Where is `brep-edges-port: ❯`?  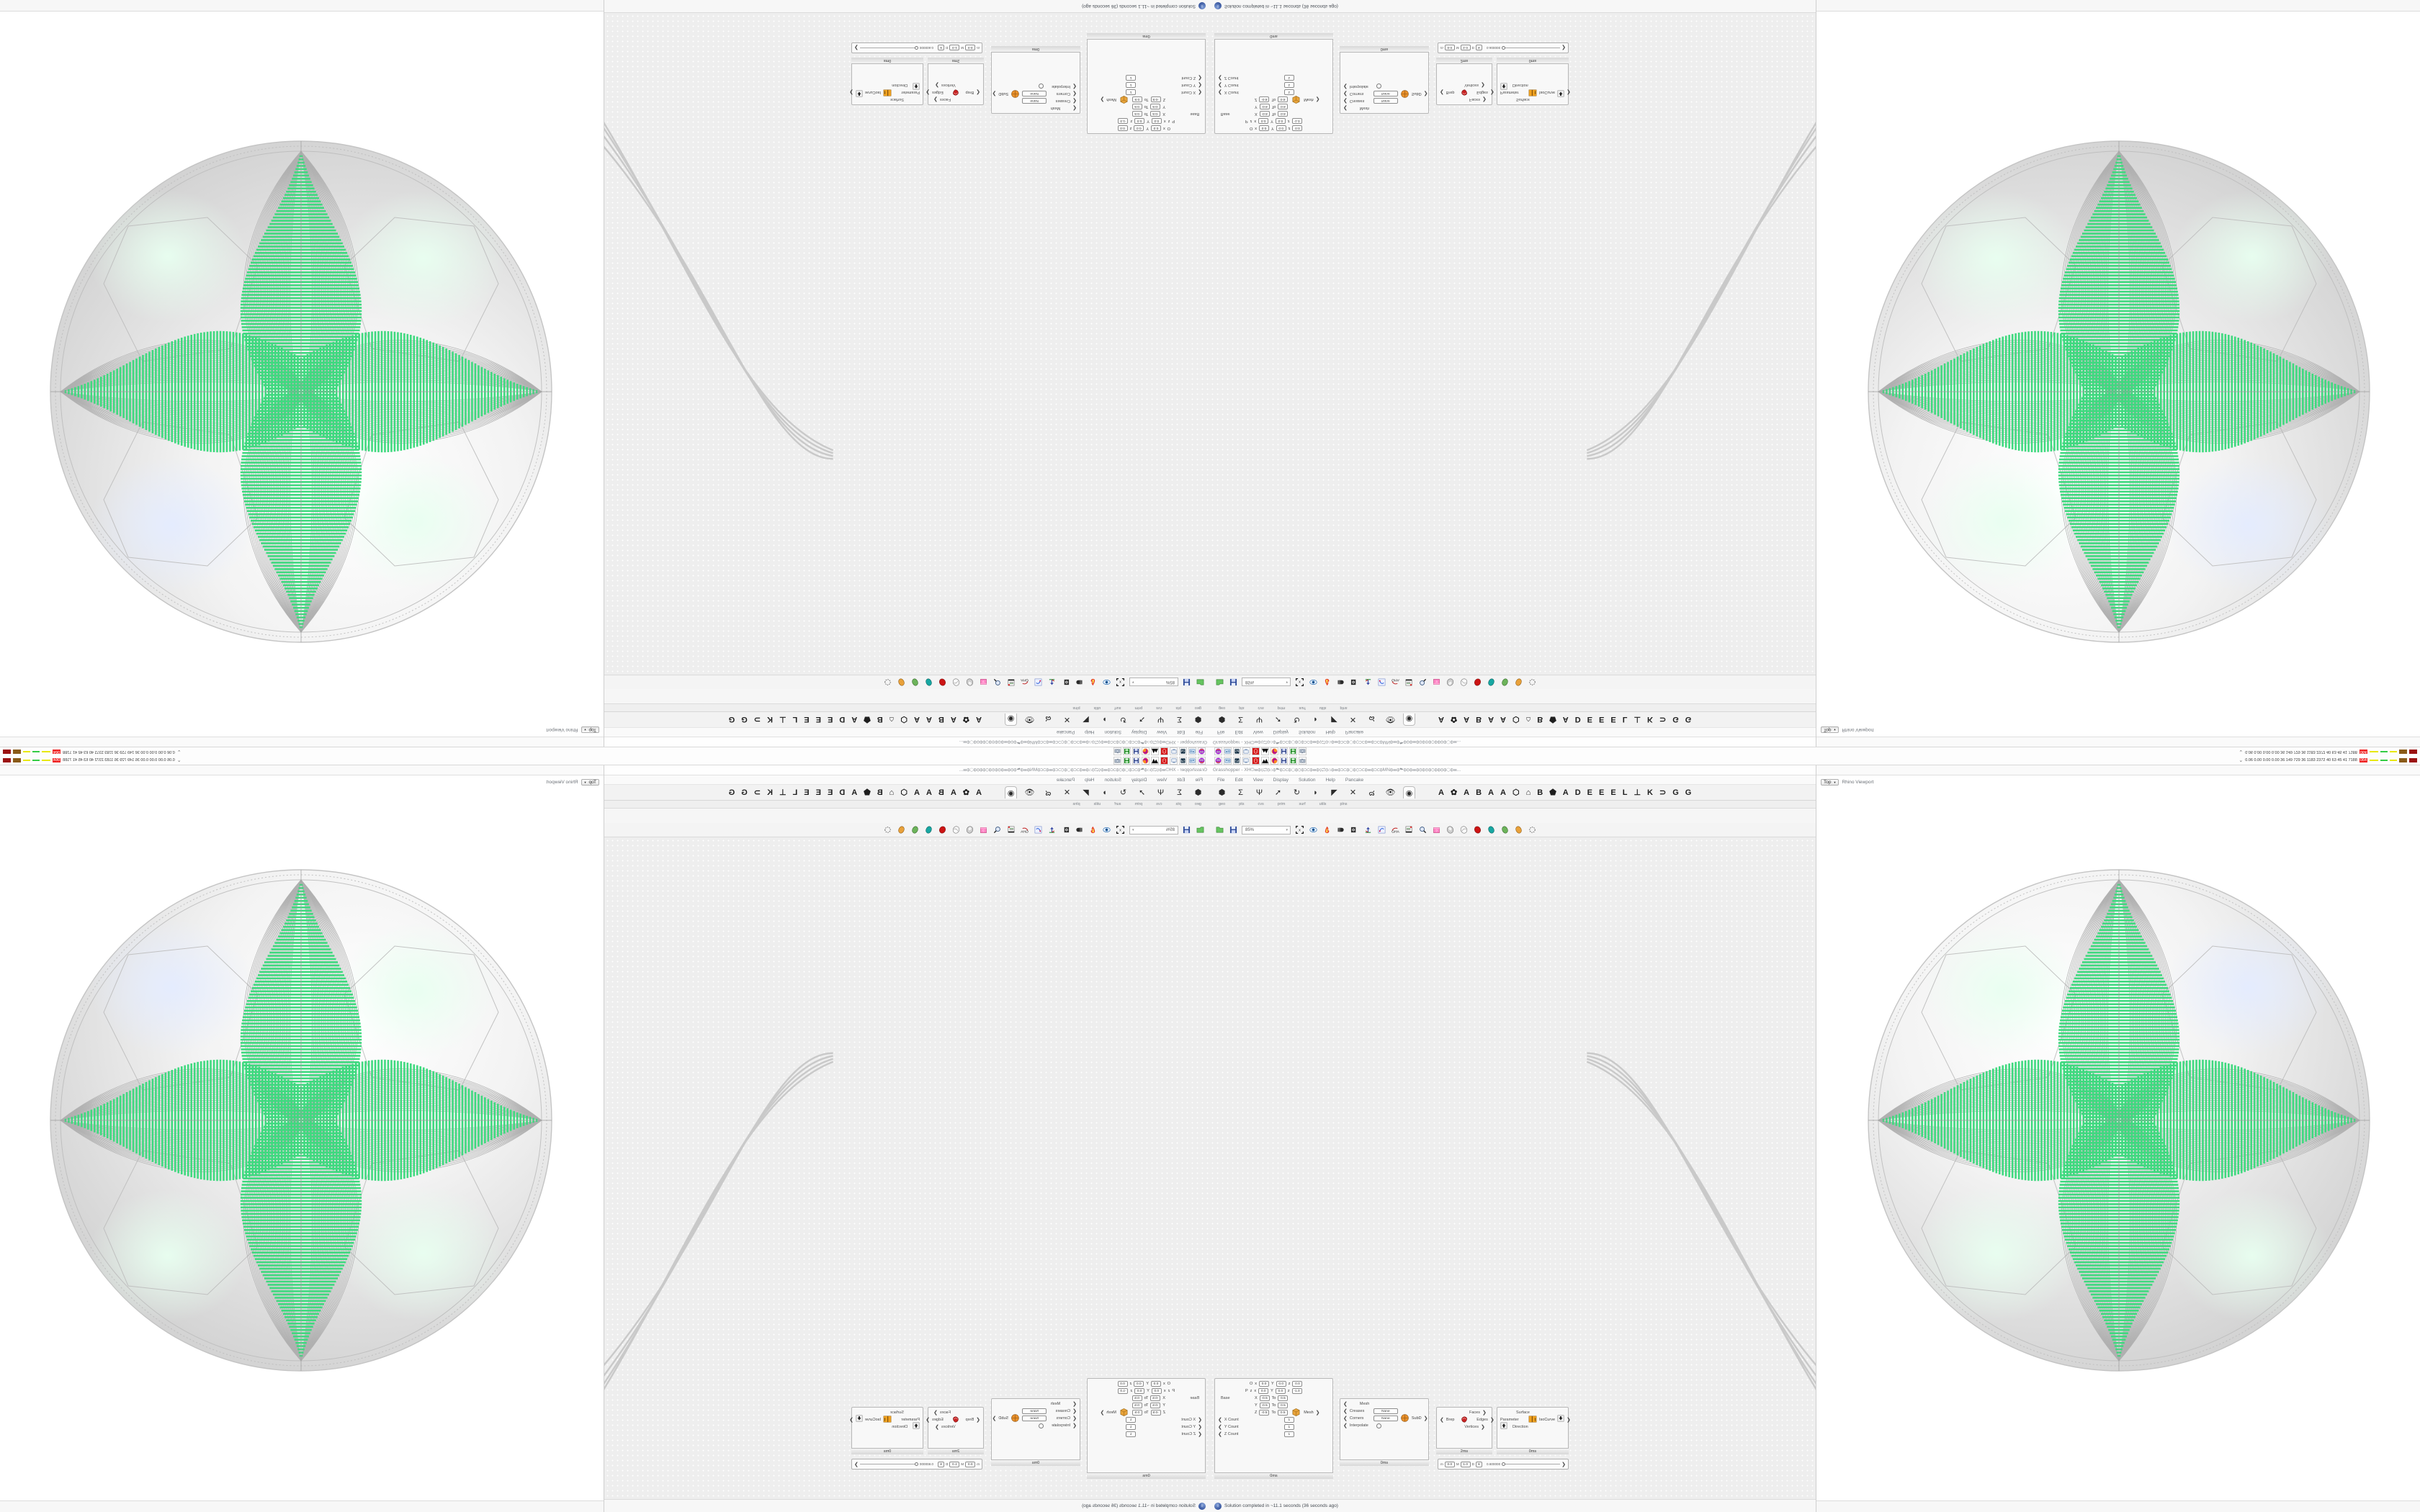
brep-edges-port: ❯ is located at coordinates (928, 1420).